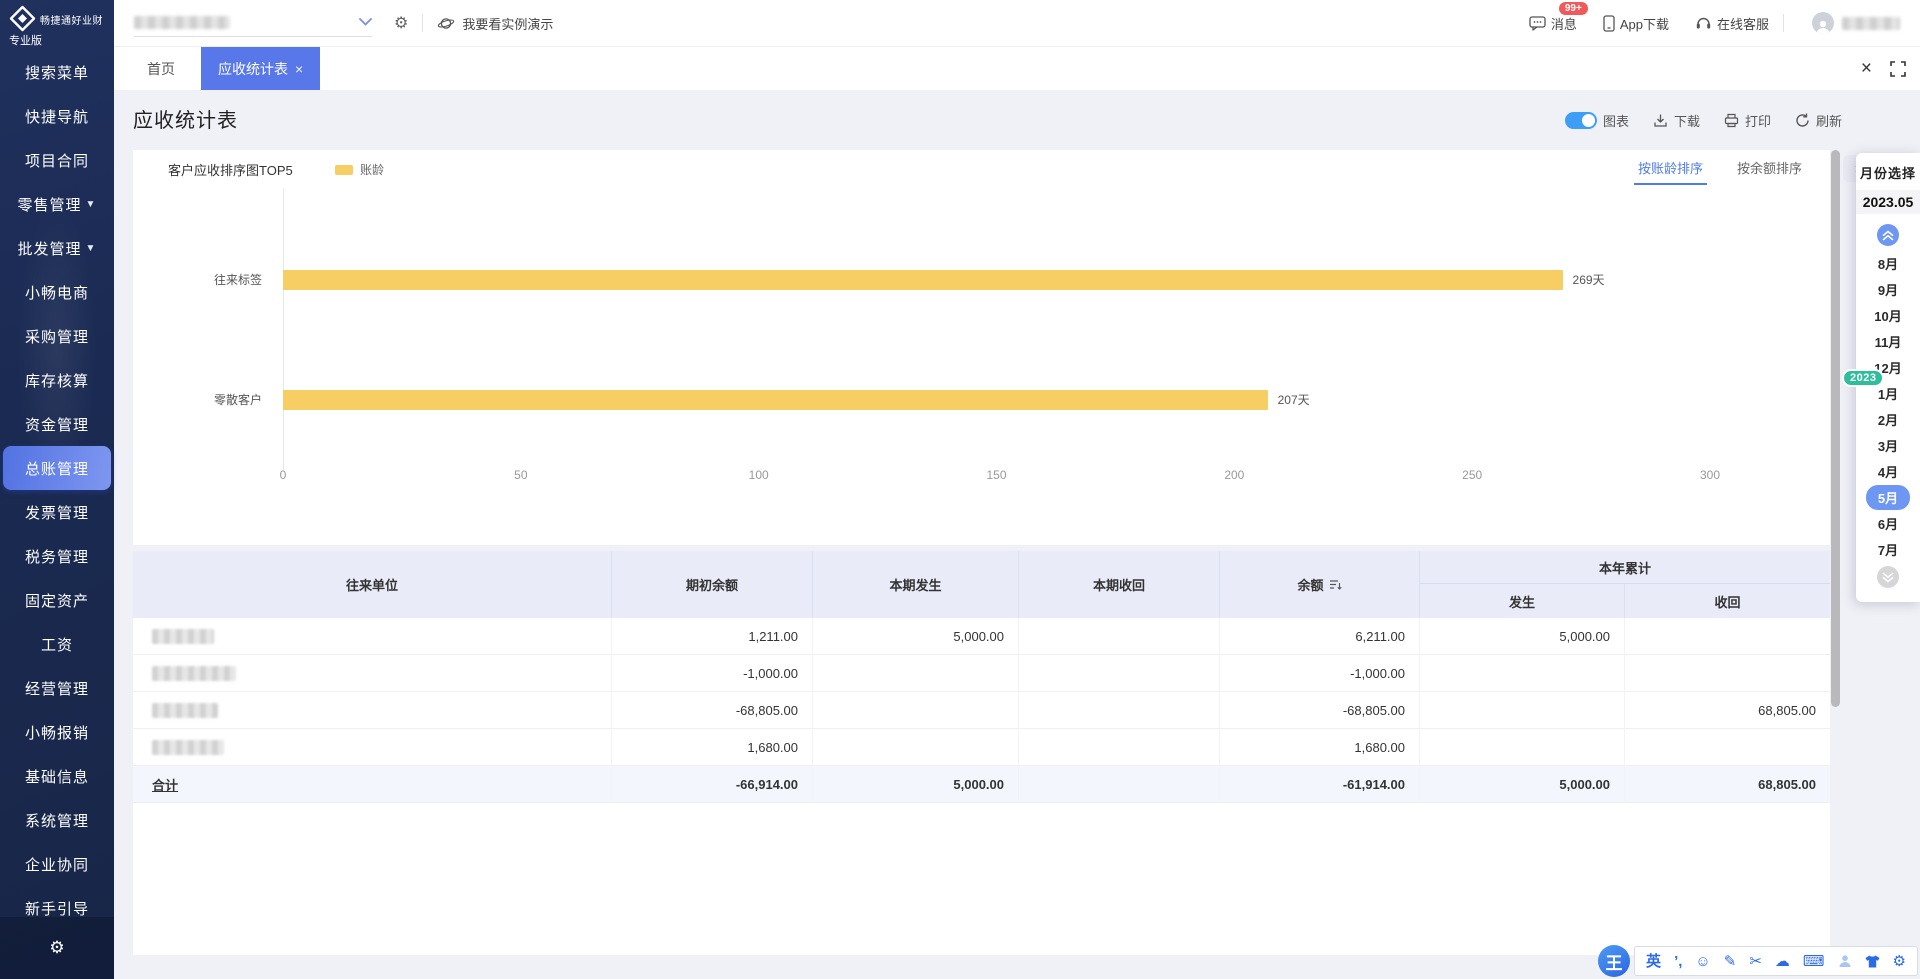 The image size is (1920, 979). What do you see at coordinates (1703, 23) in the screenshot?
I see `headset-icon` at bounding box center [1703, 23].